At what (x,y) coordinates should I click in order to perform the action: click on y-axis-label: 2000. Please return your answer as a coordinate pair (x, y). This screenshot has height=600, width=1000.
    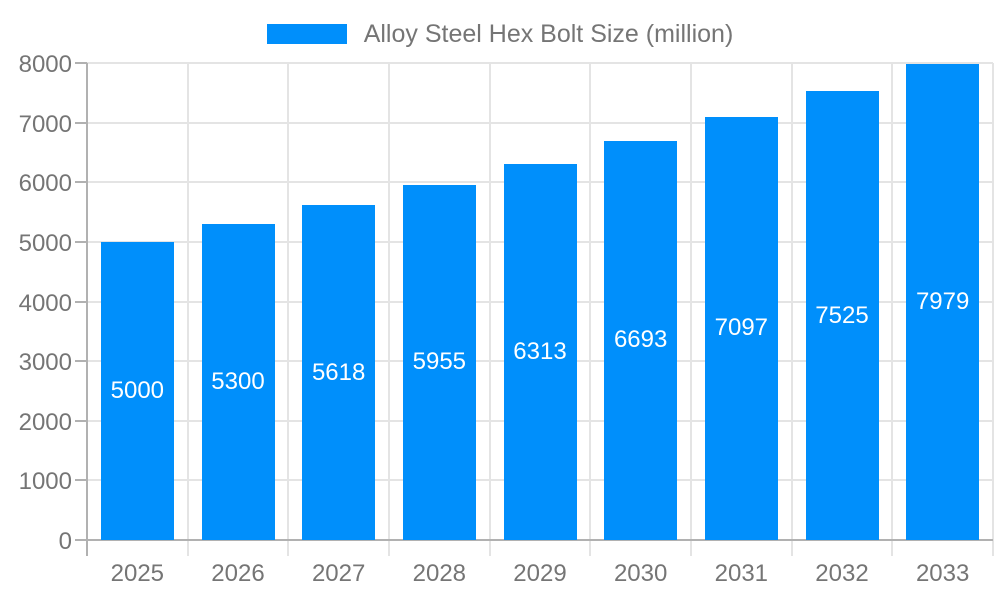
    Looking at the image, I should click on (45, 422).